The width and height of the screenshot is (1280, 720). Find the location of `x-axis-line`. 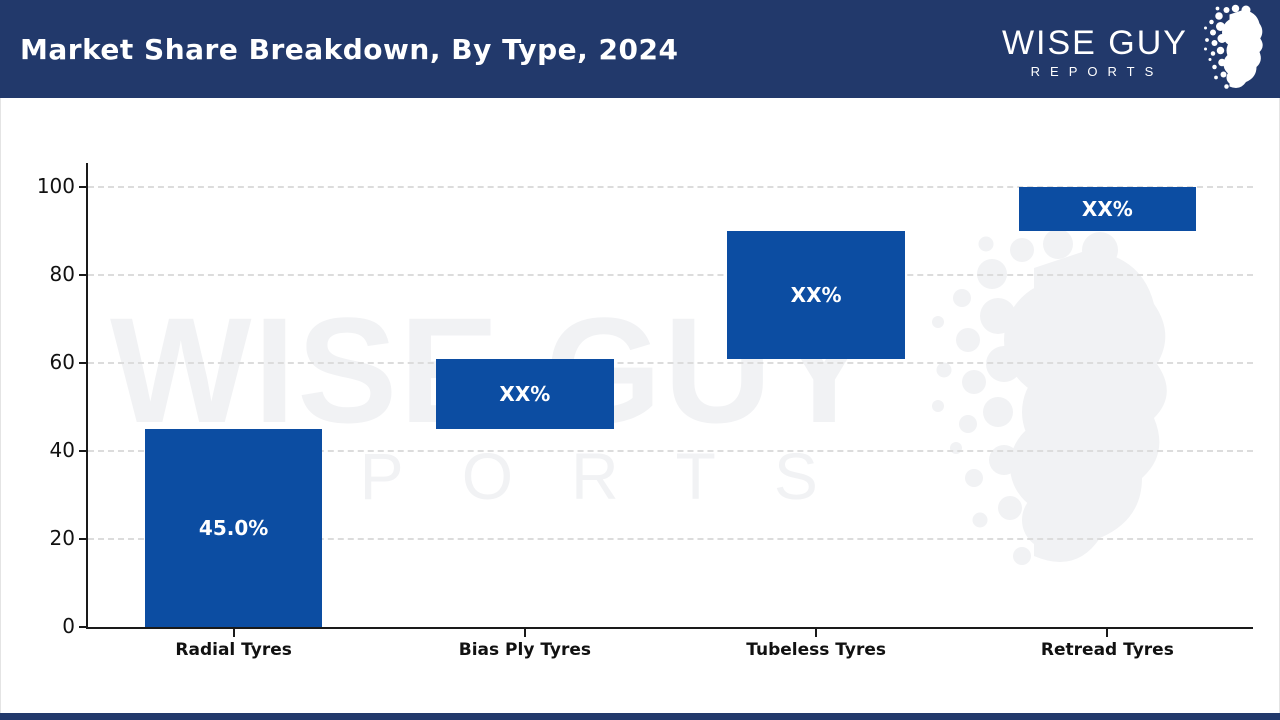

x-axis-line is located at coordinates (669, 627).